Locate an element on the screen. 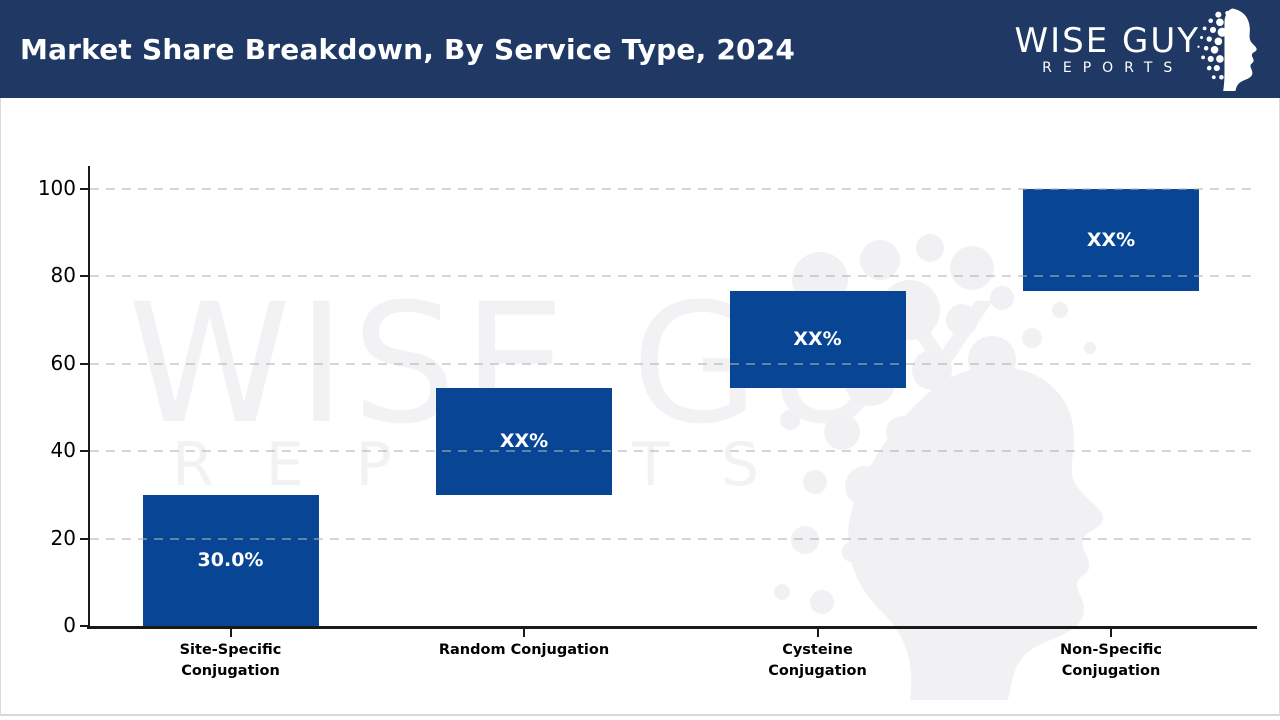  left-border-line is located at coordinates (0, 407).